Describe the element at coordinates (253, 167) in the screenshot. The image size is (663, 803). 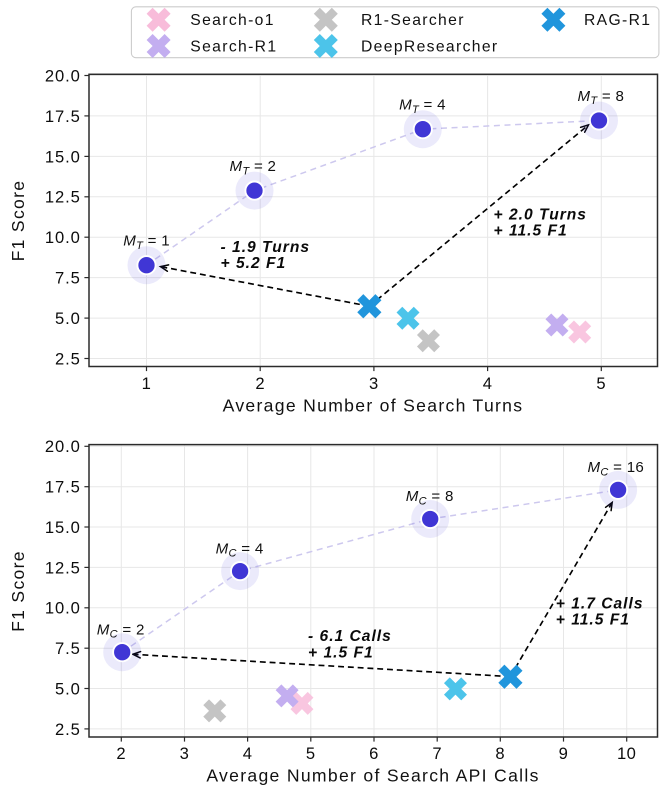
I see `svg-text: MT = 2` at that location.